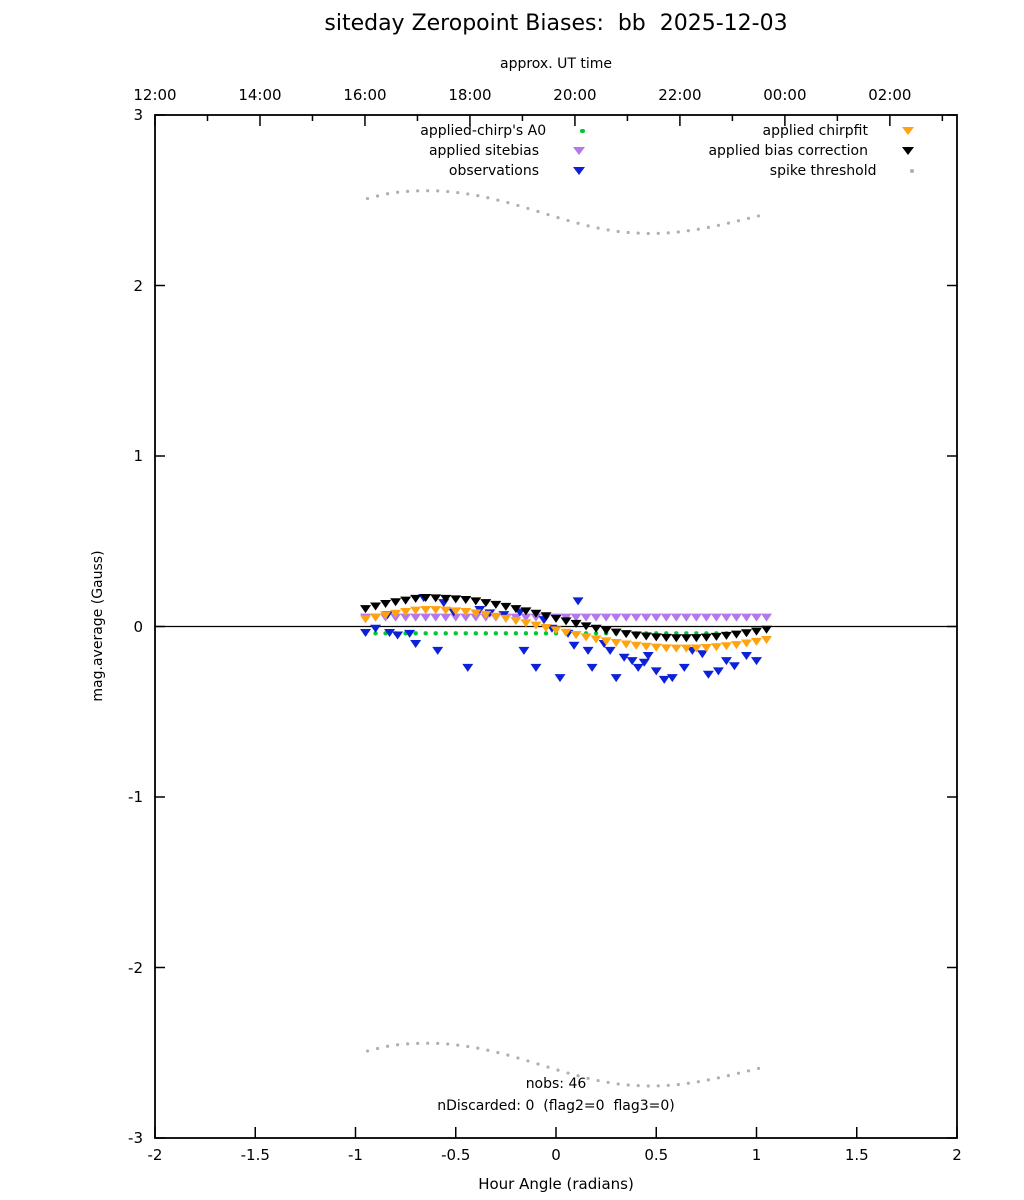 This screenshot has width=1024, height=1200. I want to click on x-axis-tick-label: 1, so click(756, 1155).